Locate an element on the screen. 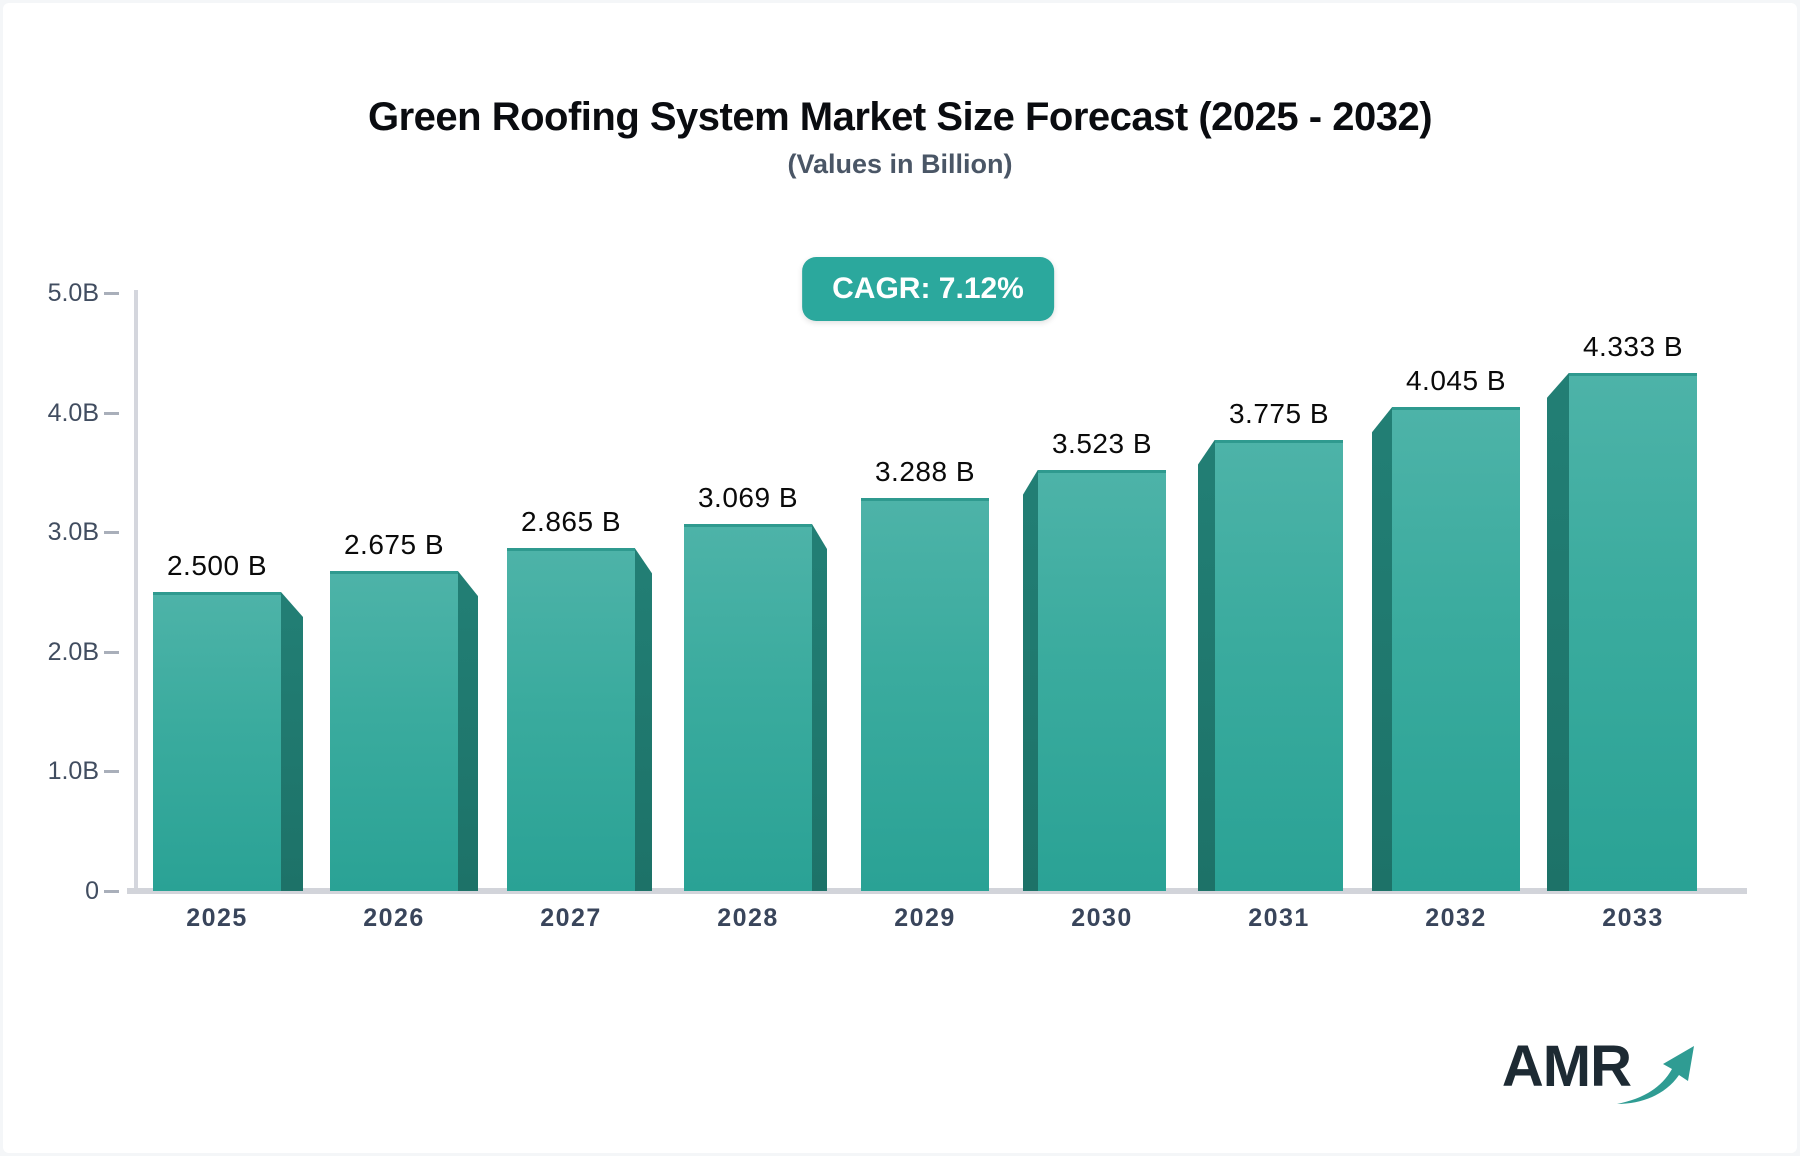 The image size is (1800, 1156). x-tick-label: 2030 is located at coordinates (1102, 918).